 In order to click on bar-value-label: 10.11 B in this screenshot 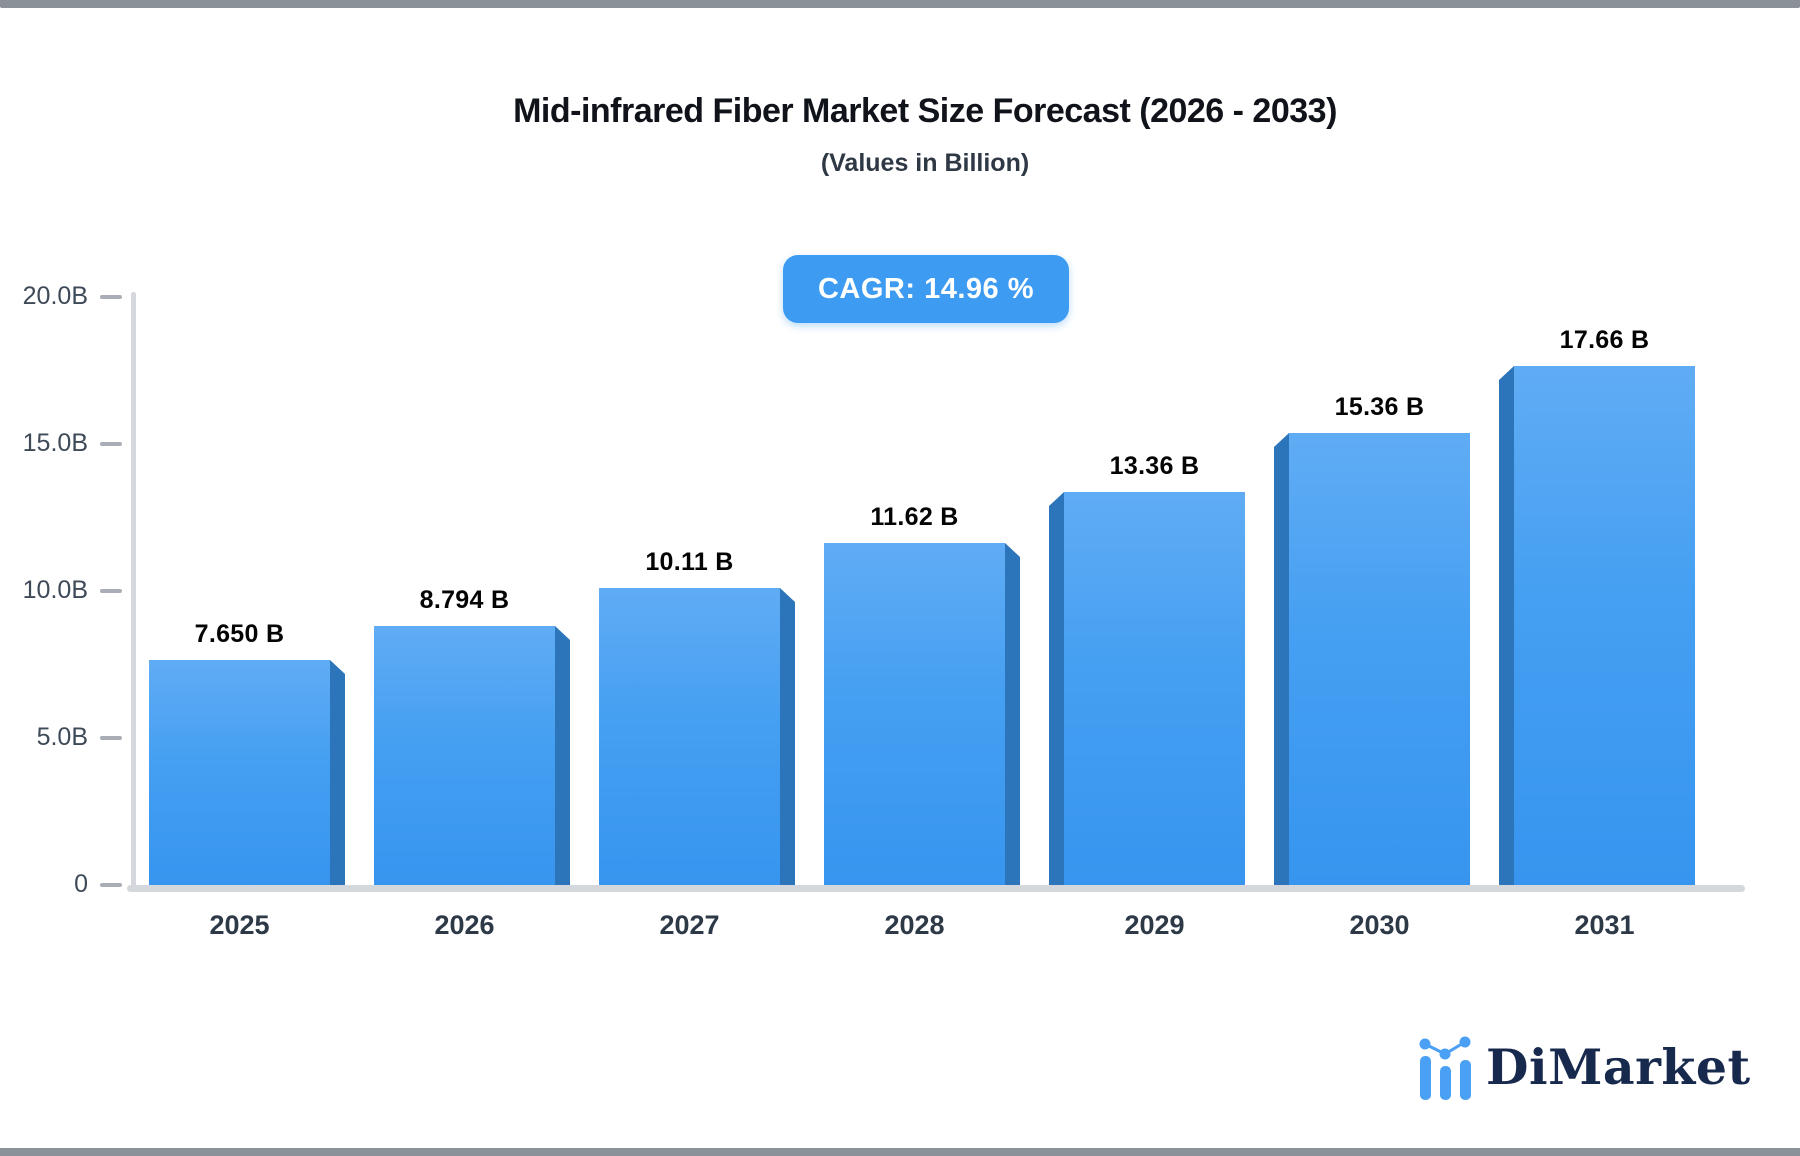, I will do `click(689, 562)`.